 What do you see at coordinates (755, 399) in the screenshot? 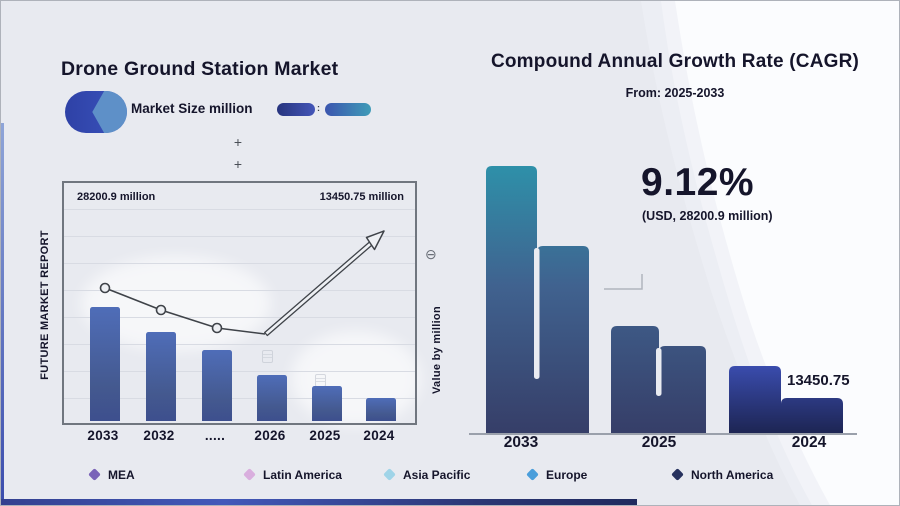
I see `cagr-bar-2024-primary` at bounding box center [755, 399].